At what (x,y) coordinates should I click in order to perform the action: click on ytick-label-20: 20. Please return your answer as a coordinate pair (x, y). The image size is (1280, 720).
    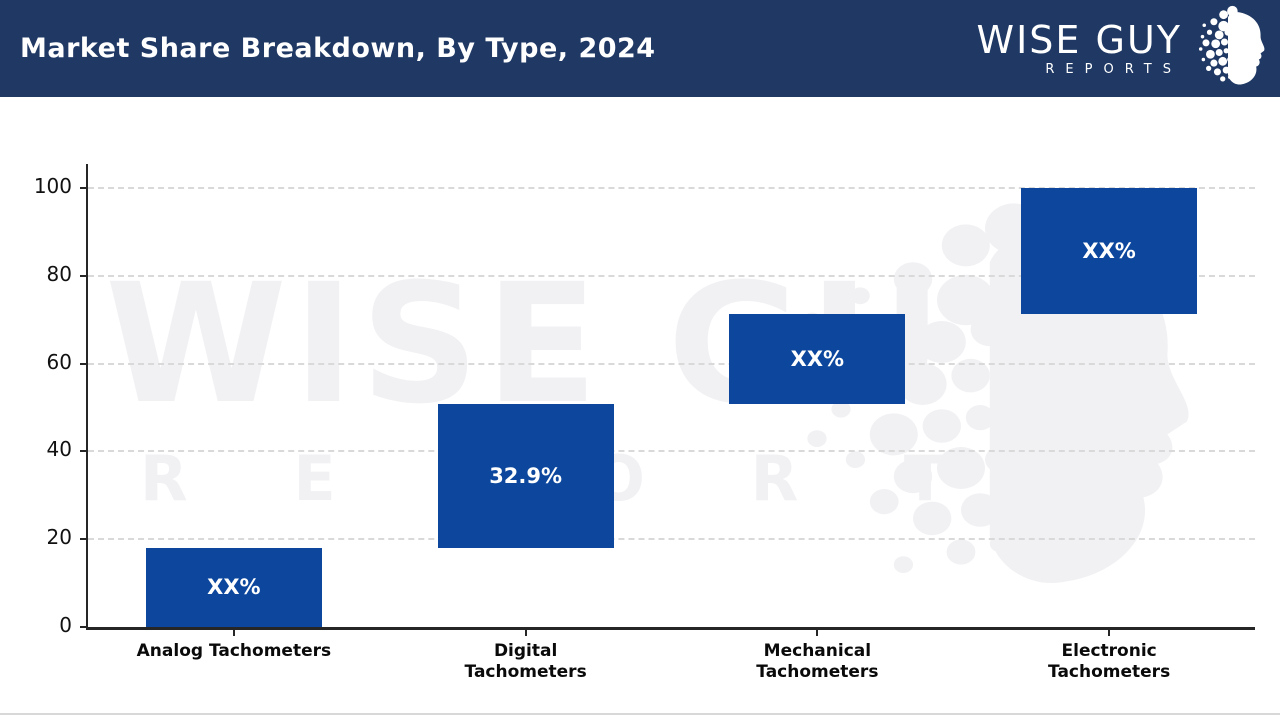
    Looking at the image, I should click on (59, 537).